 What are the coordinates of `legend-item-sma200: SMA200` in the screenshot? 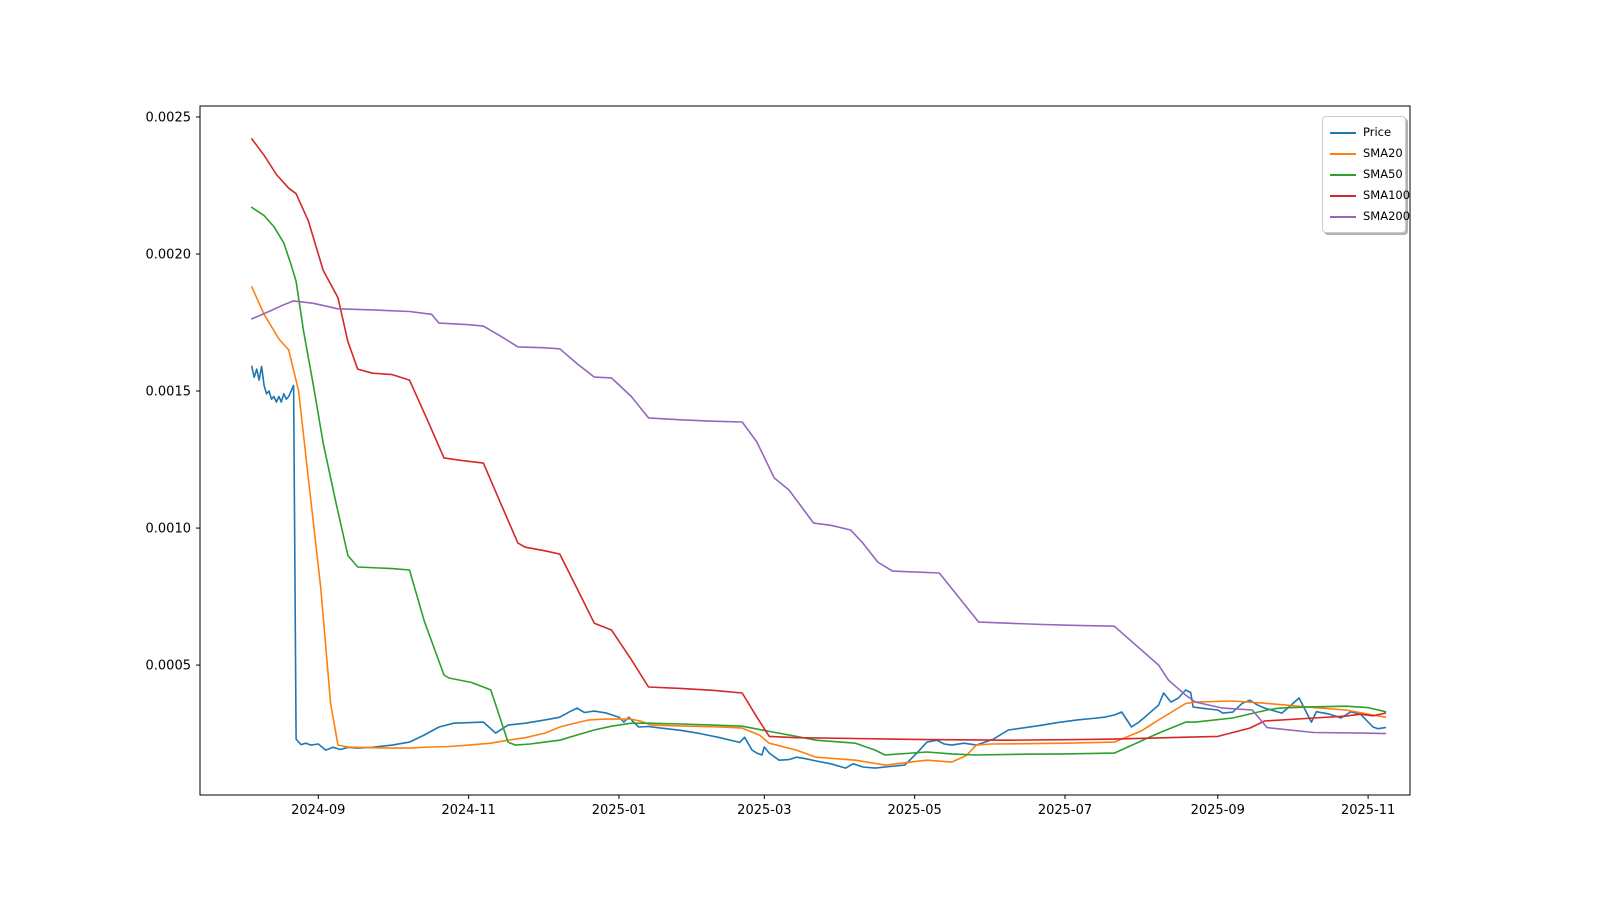 It's located at (1370, 216).